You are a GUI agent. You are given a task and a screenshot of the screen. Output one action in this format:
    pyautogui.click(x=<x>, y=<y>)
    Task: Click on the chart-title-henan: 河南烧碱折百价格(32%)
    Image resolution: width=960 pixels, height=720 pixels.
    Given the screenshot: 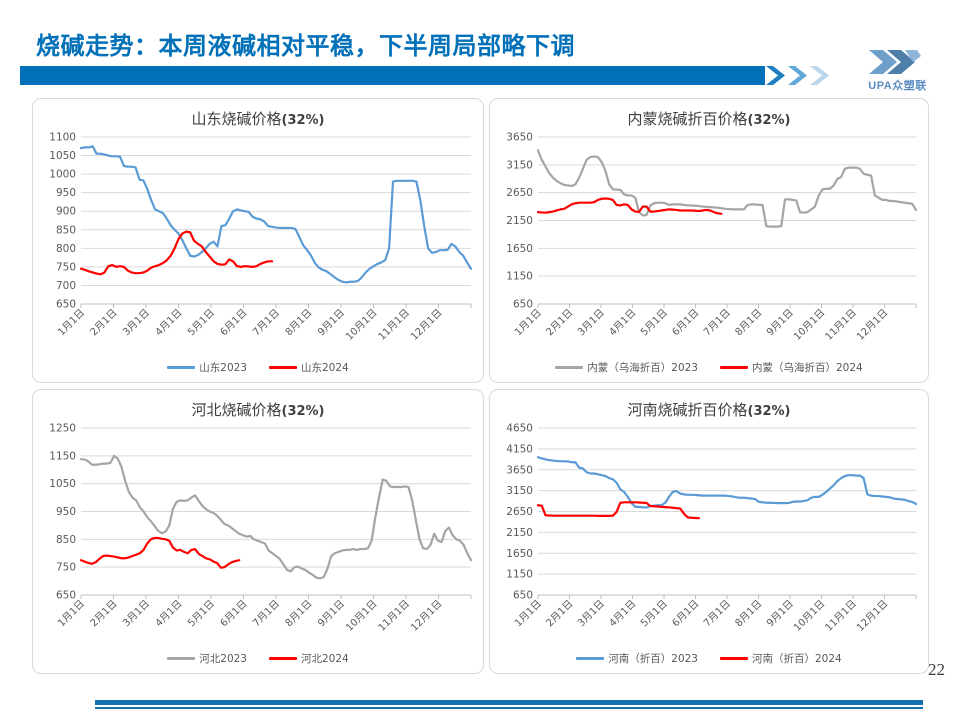 What is the action you would take?
    pyautogui.click(x=709, y=409)
    